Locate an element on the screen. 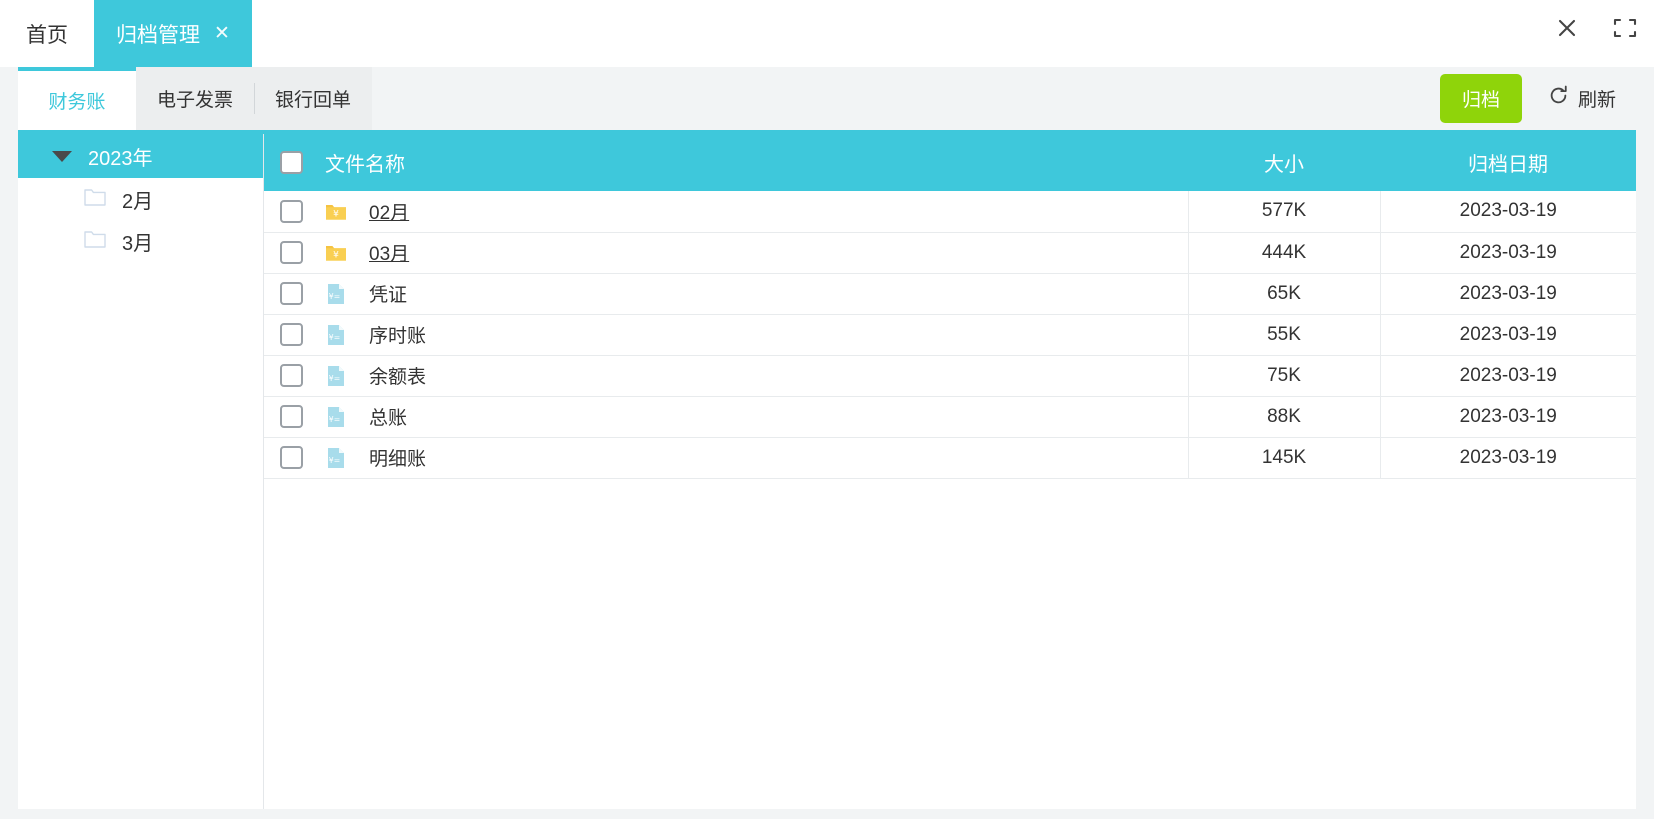  cell-size: 55K is located at coordinates (1283, 335).